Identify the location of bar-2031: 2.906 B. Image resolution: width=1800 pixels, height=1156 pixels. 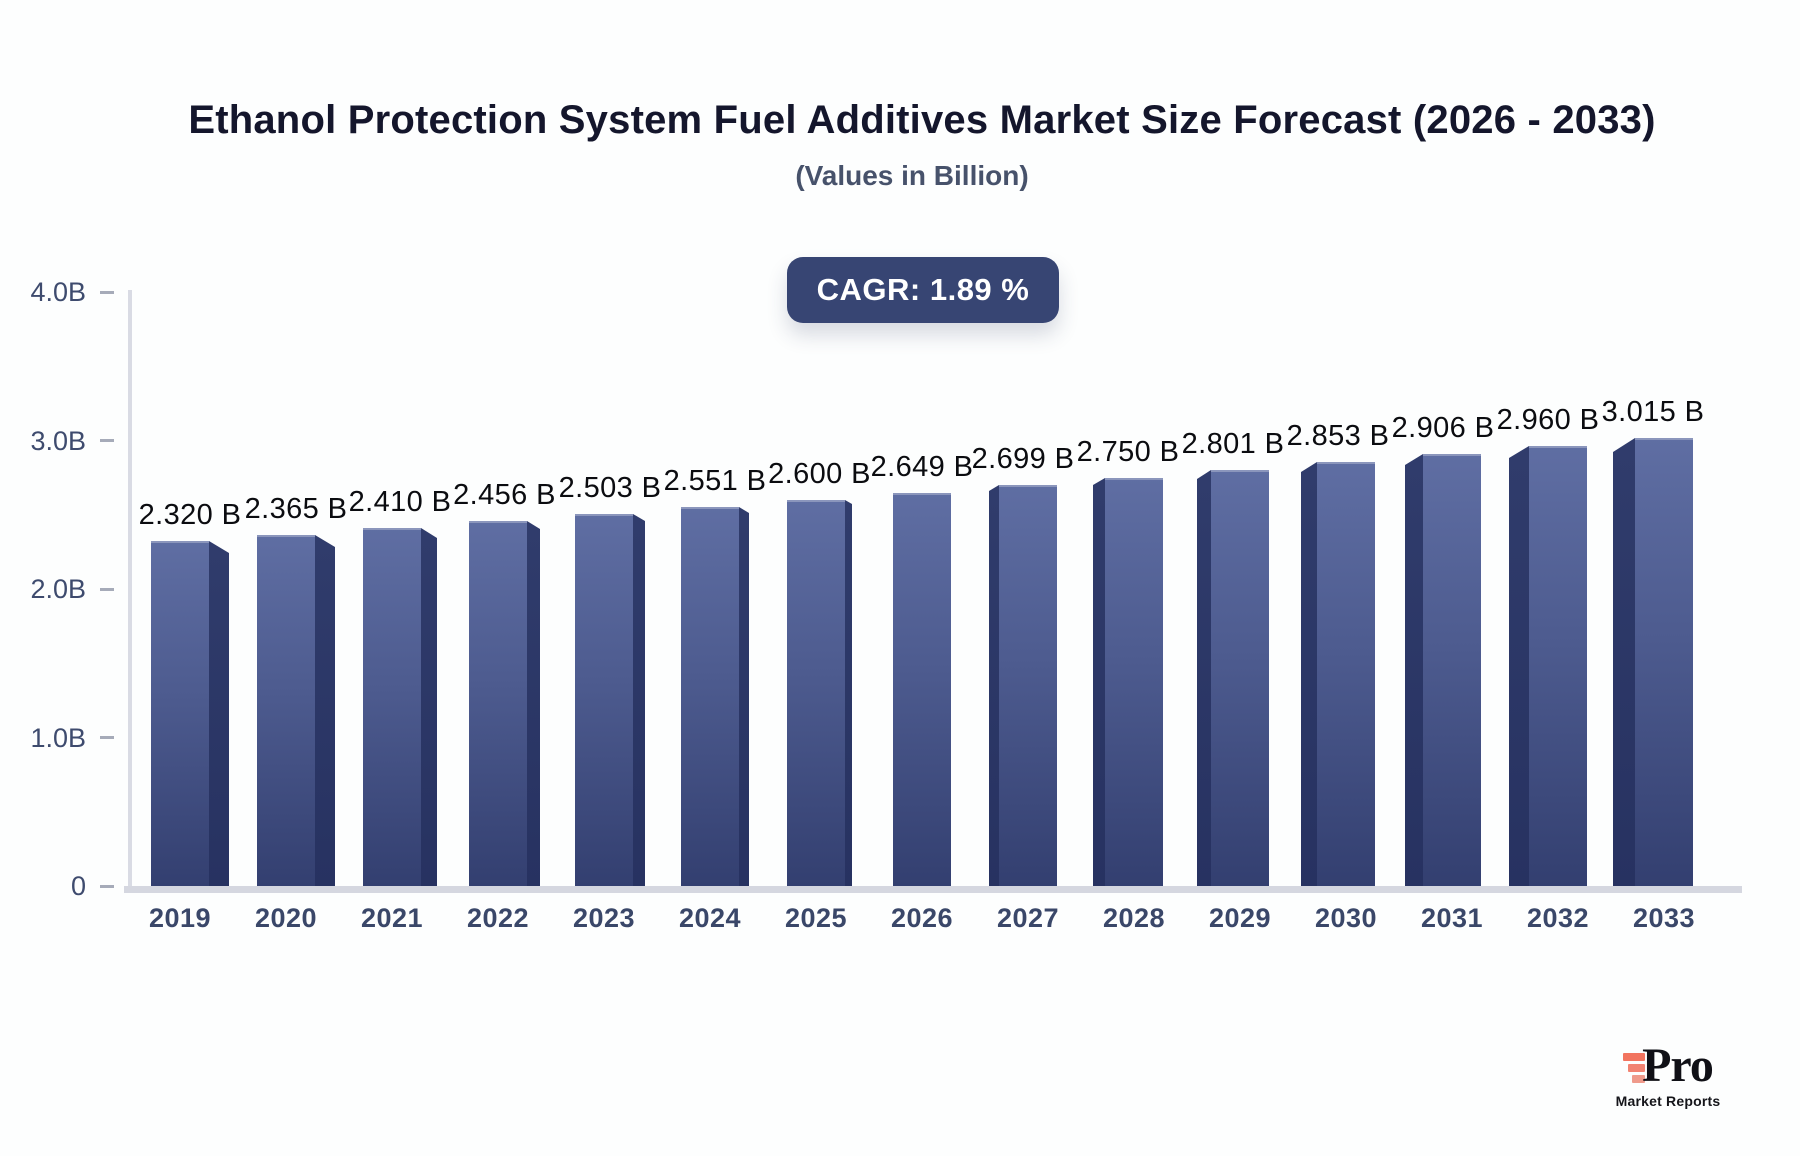
(1443, 649).